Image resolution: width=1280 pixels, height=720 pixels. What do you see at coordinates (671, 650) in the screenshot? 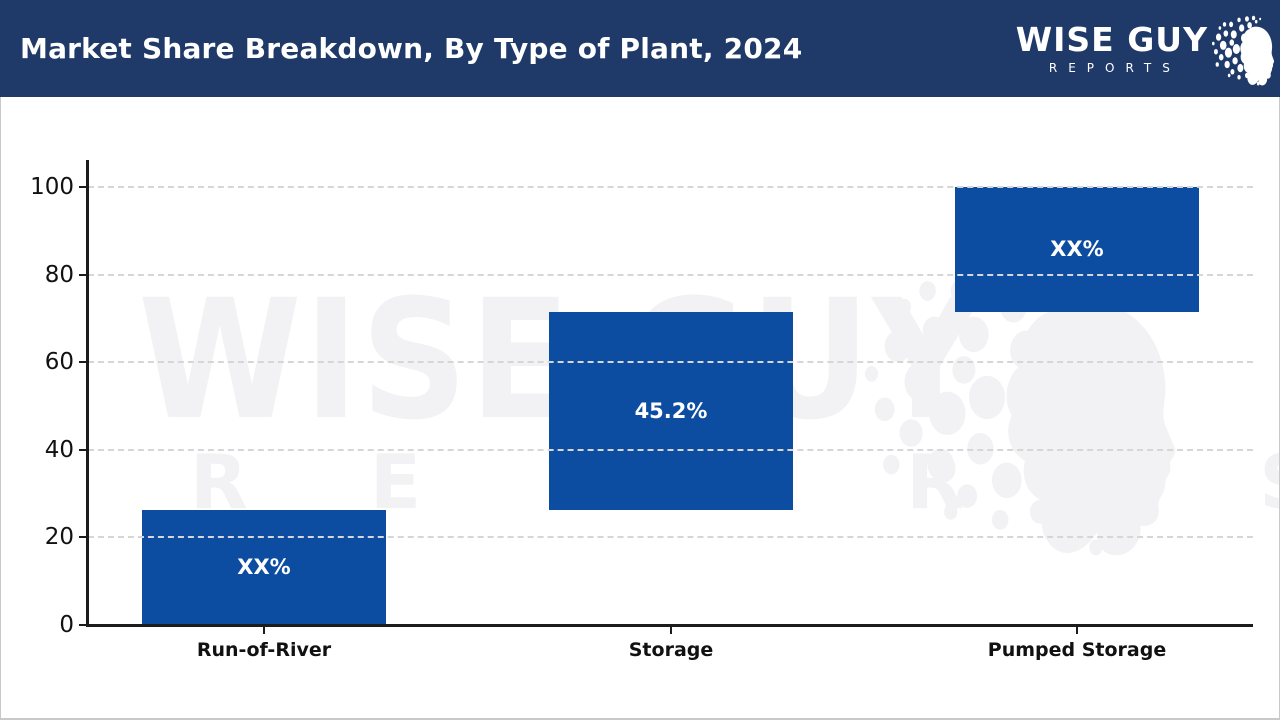
I see `x-axis-category-label: Storage` at bounding box center [671, 650].